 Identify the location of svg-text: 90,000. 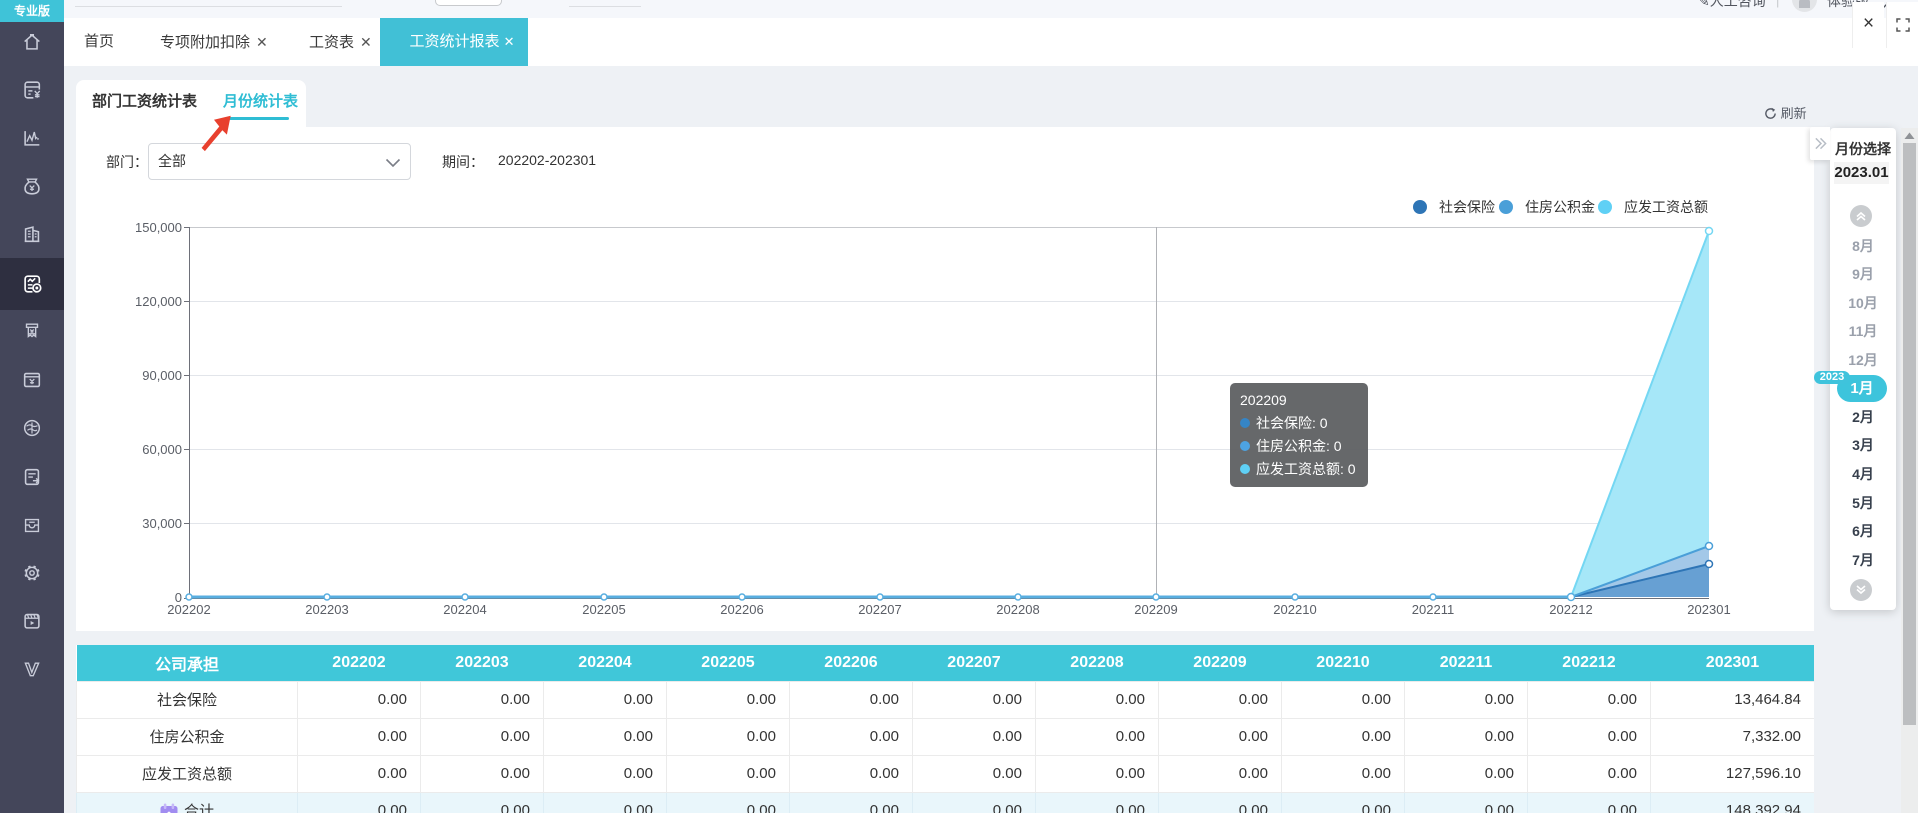
(162, 375).